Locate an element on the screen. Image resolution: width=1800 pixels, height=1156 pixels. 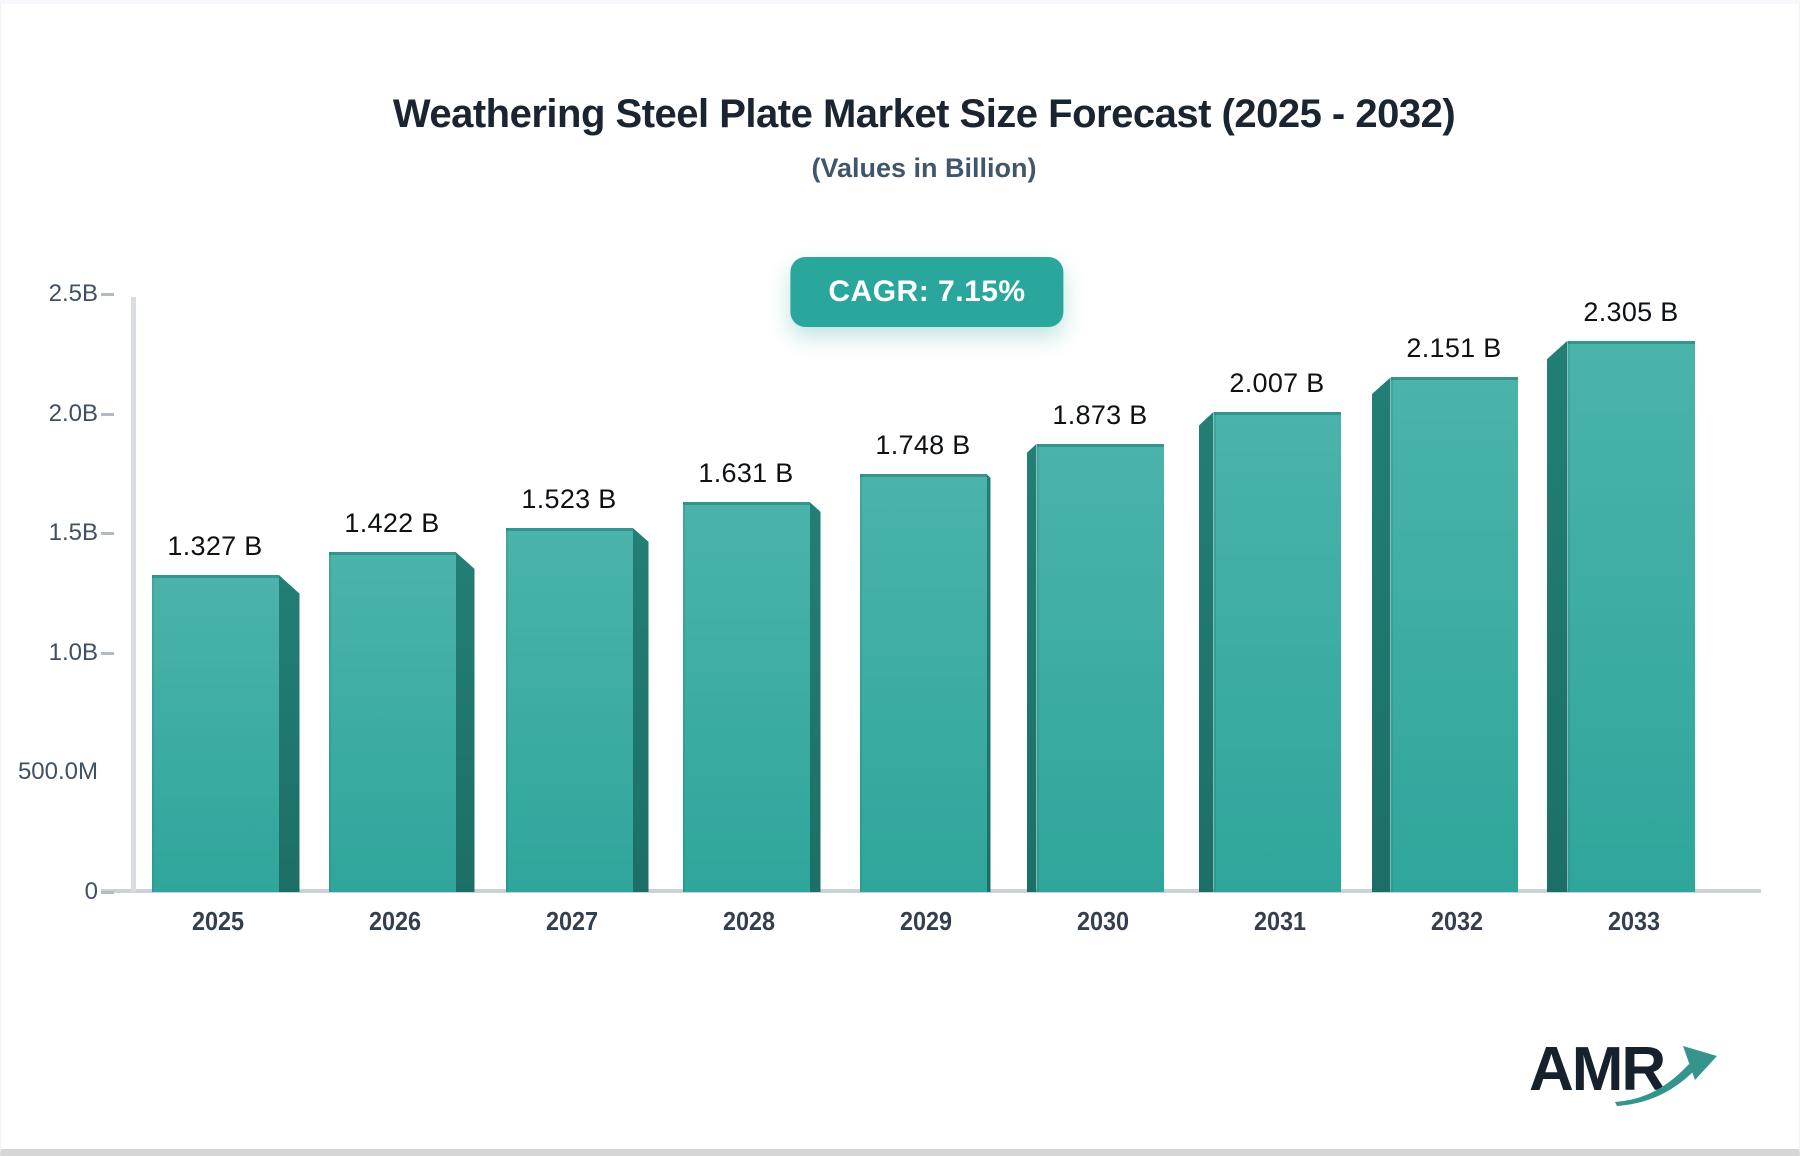
bar-side-face-2029 is located at coordinates (988, 682).